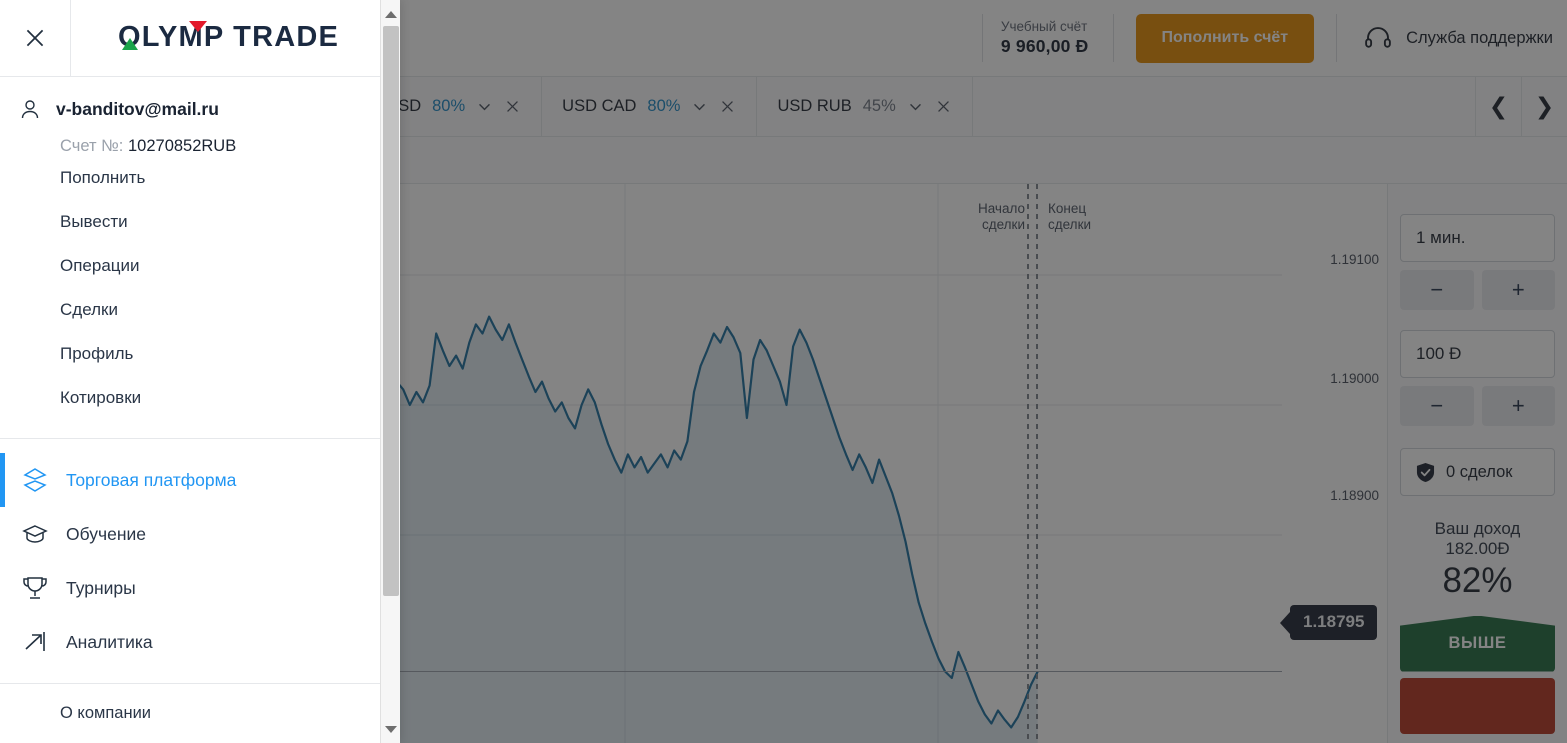 The height and width of the screenshot is (743, 1567). I want to click on scrollbar-down-arrow, so click(391, 729).